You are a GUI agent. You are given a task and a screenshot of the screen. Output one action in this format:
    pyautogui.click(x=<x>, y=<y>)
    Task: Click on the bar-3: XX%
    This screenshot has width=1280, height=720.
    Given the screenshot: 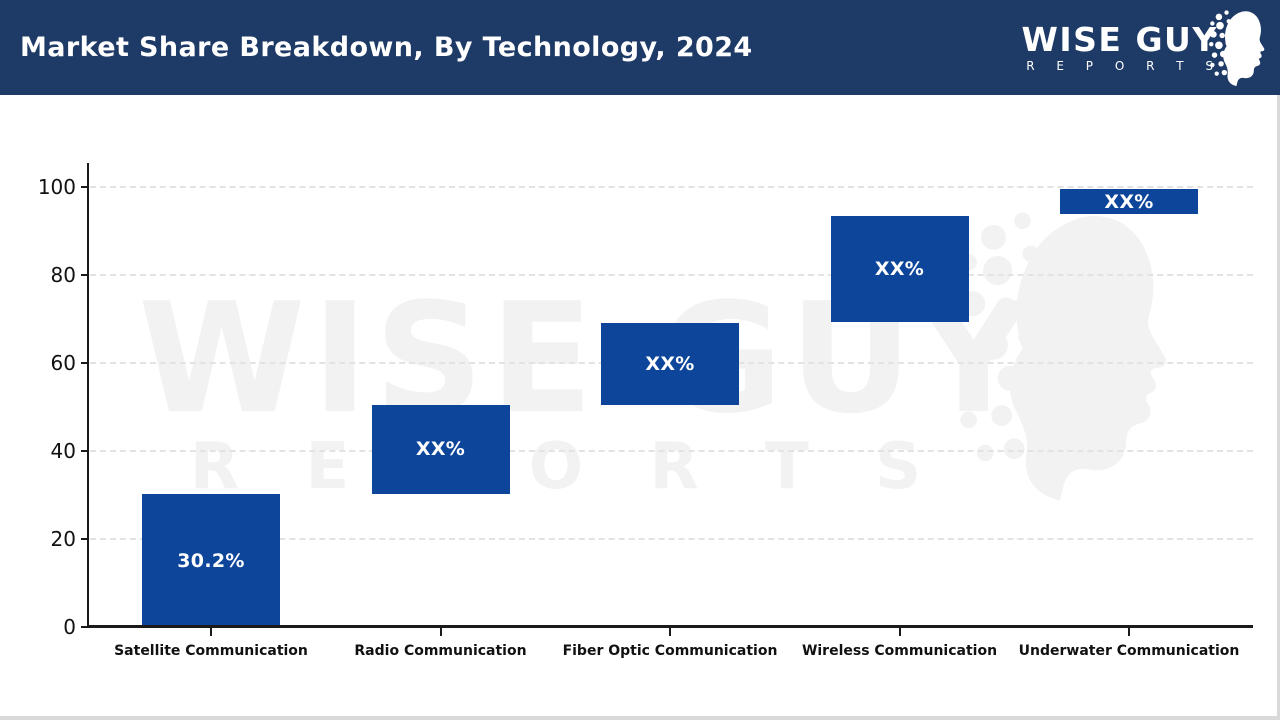 What is the action you would take?
    pyautogui.click(x=670, y=363)
    